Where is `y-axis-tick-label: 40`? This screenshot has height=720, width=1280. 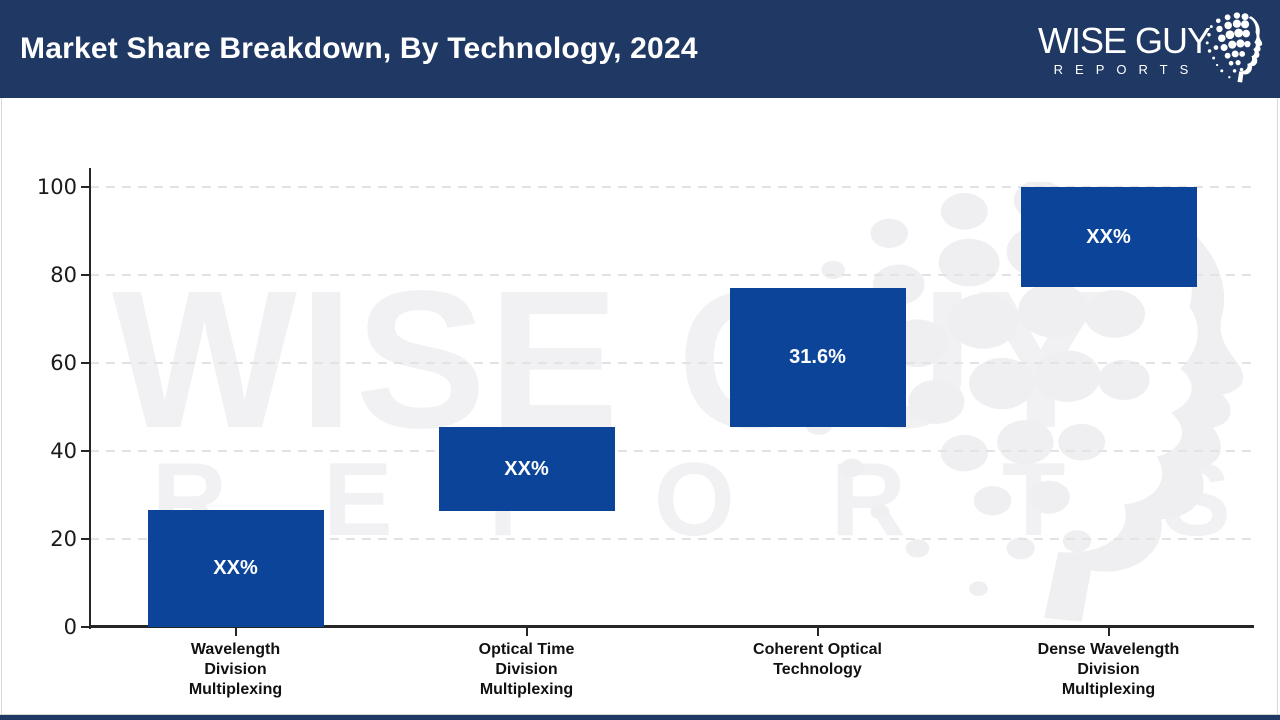
y-axis-tick-label: 40 is located at coordinates (63, 451).